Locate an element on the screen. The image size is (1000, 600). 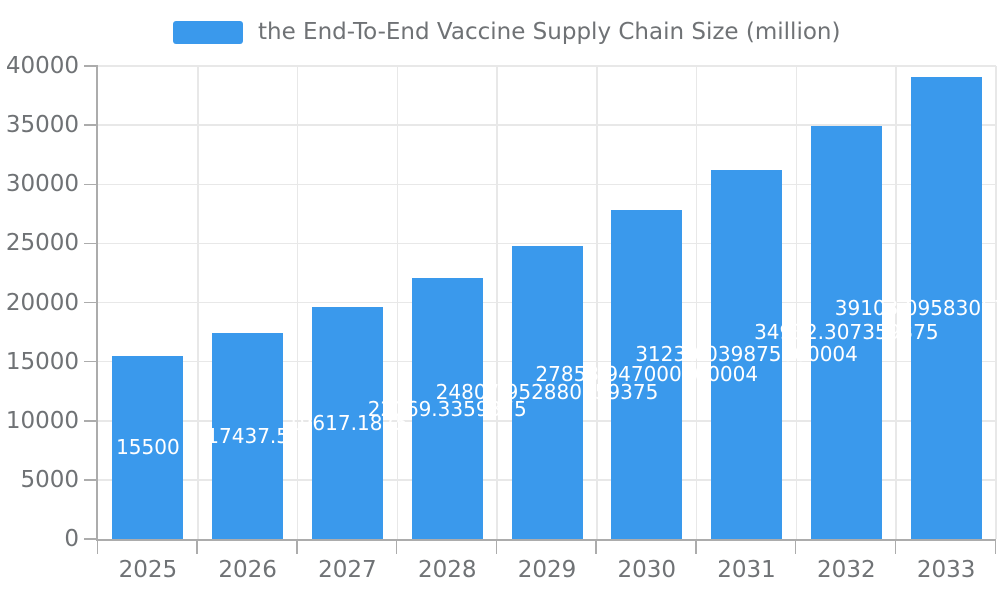
bar-2026 is located at coordinates (248, 435).